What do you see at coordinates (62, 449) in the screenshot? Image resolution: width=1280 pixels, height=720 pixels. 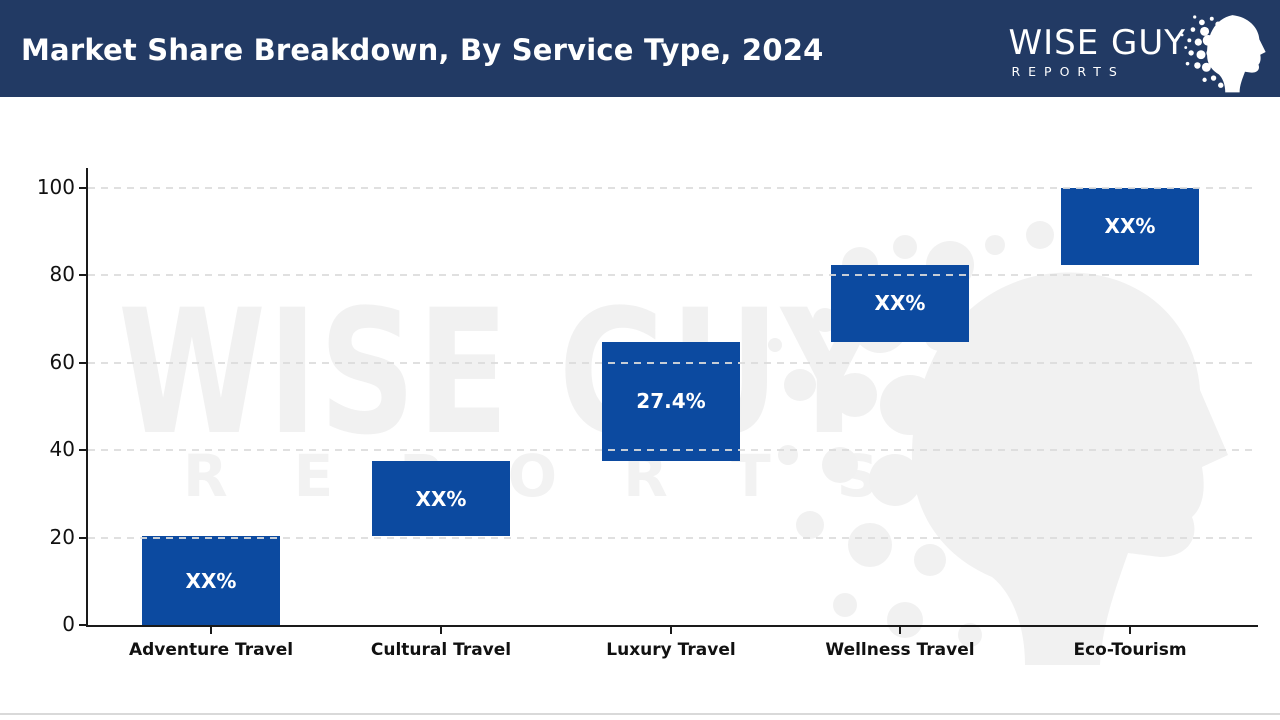 I see `y-tick-label-40: 40` at bounding box center [62, 449].